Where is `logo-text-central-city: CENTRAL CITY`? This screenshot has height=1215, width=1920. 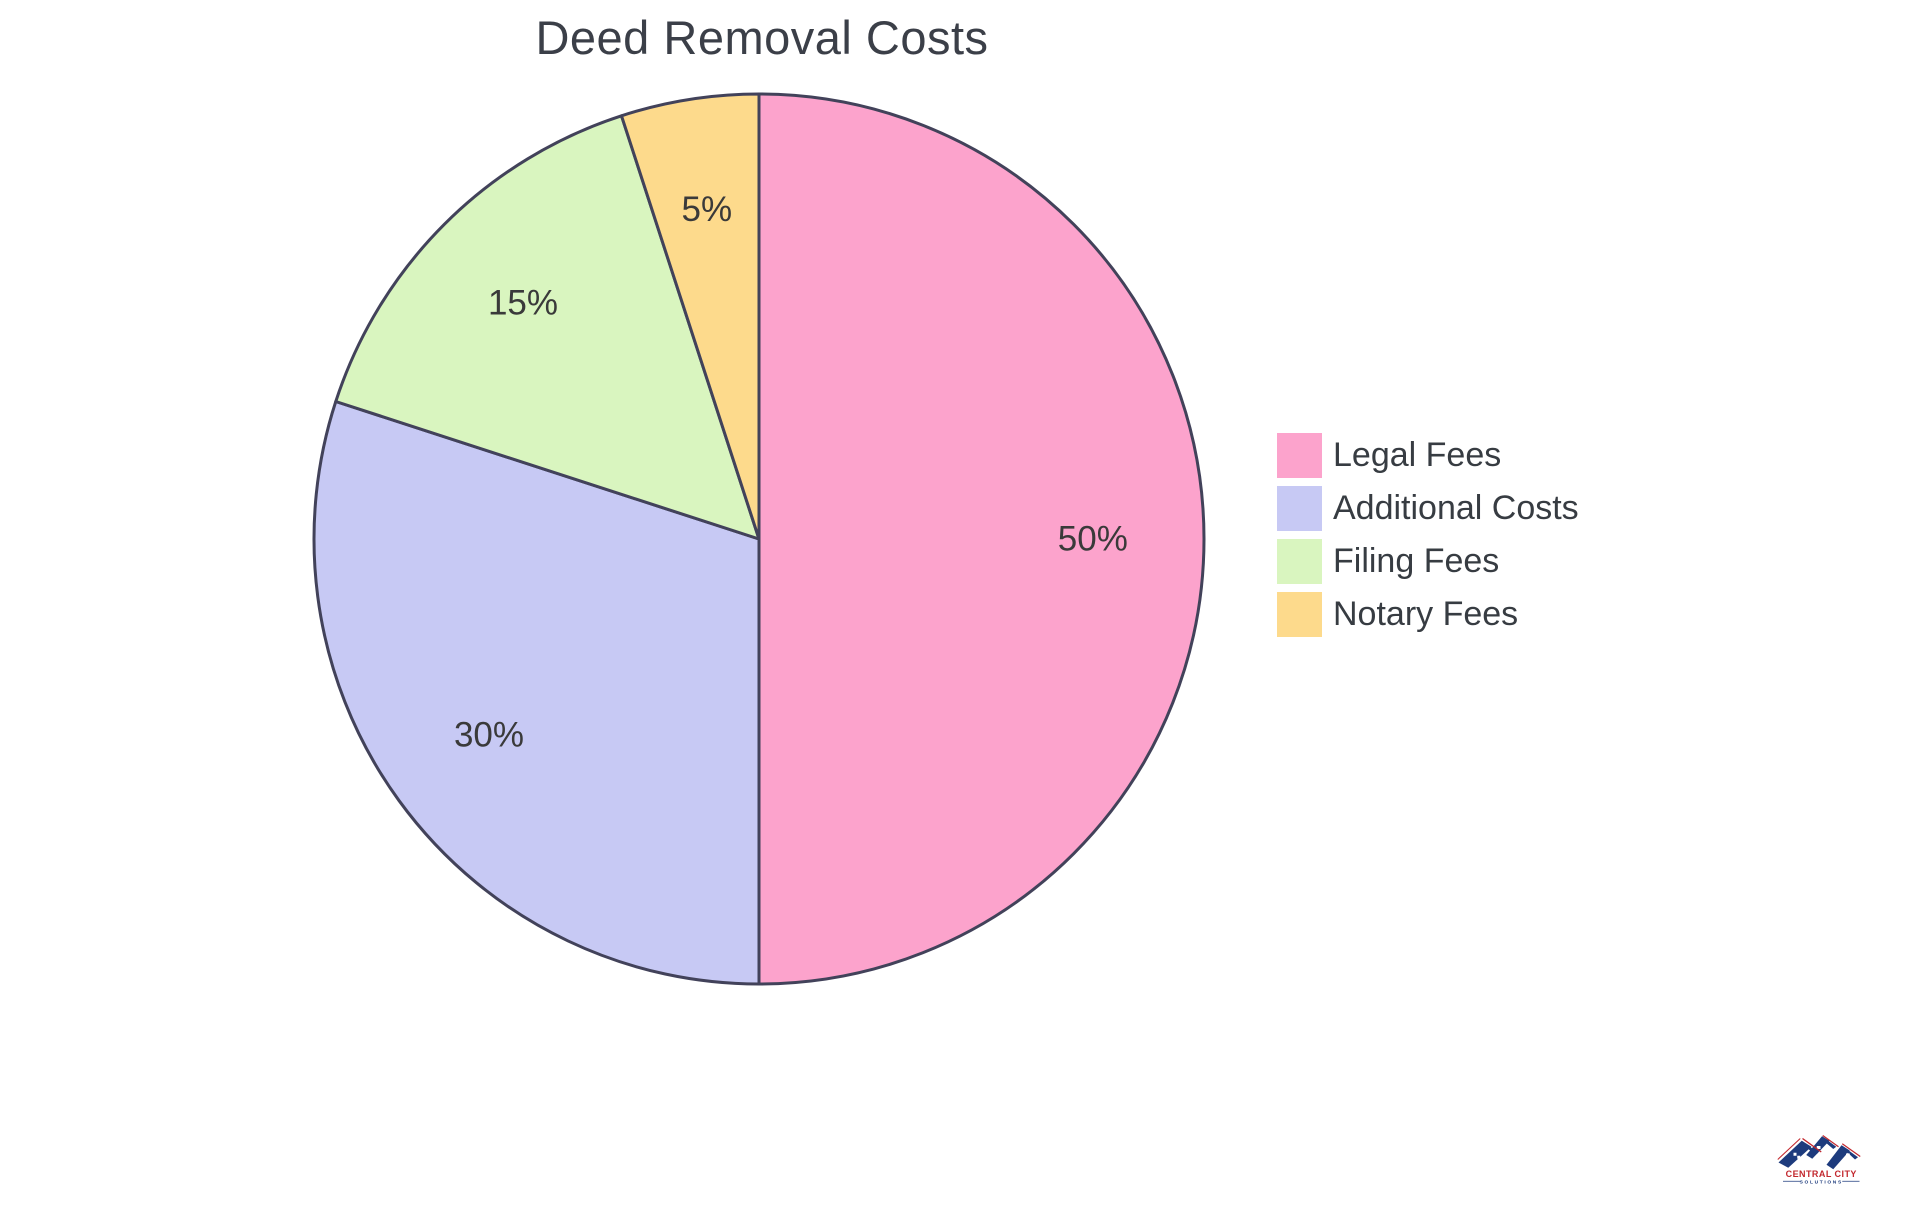 logo-text-central-city: CENTRAL CITY is located at coordinates (1821, 1174).